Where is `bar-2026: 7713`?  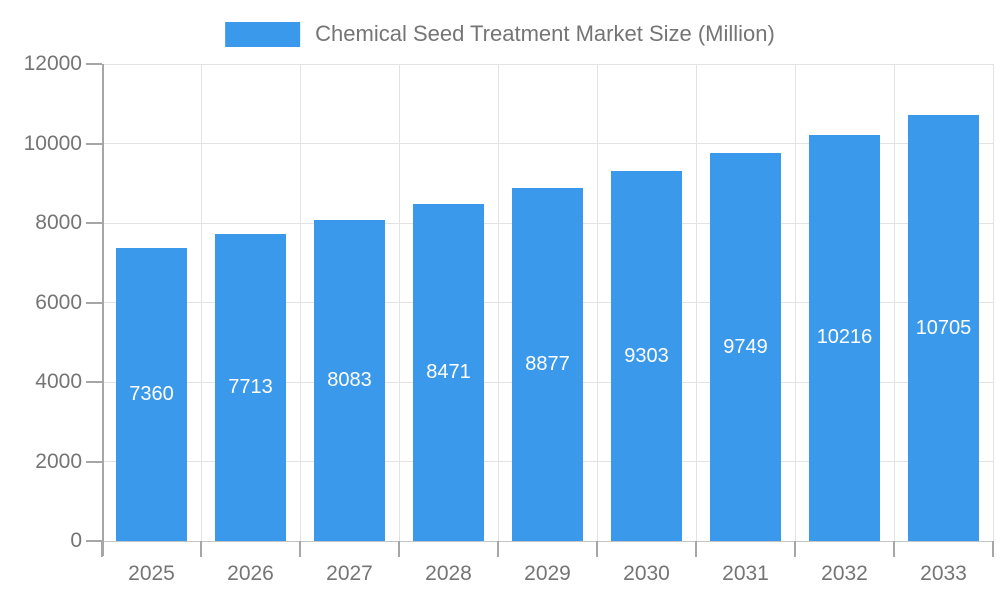
bar-2026: 7713 is located at coordinates (250, 387).